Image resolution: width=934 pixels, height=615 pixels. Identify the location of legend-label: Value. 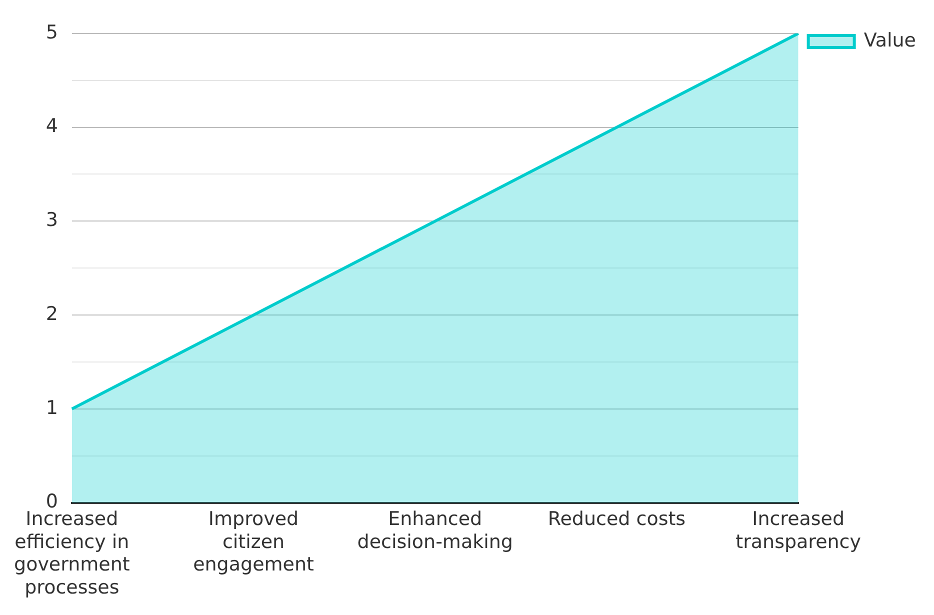
(890, 40).